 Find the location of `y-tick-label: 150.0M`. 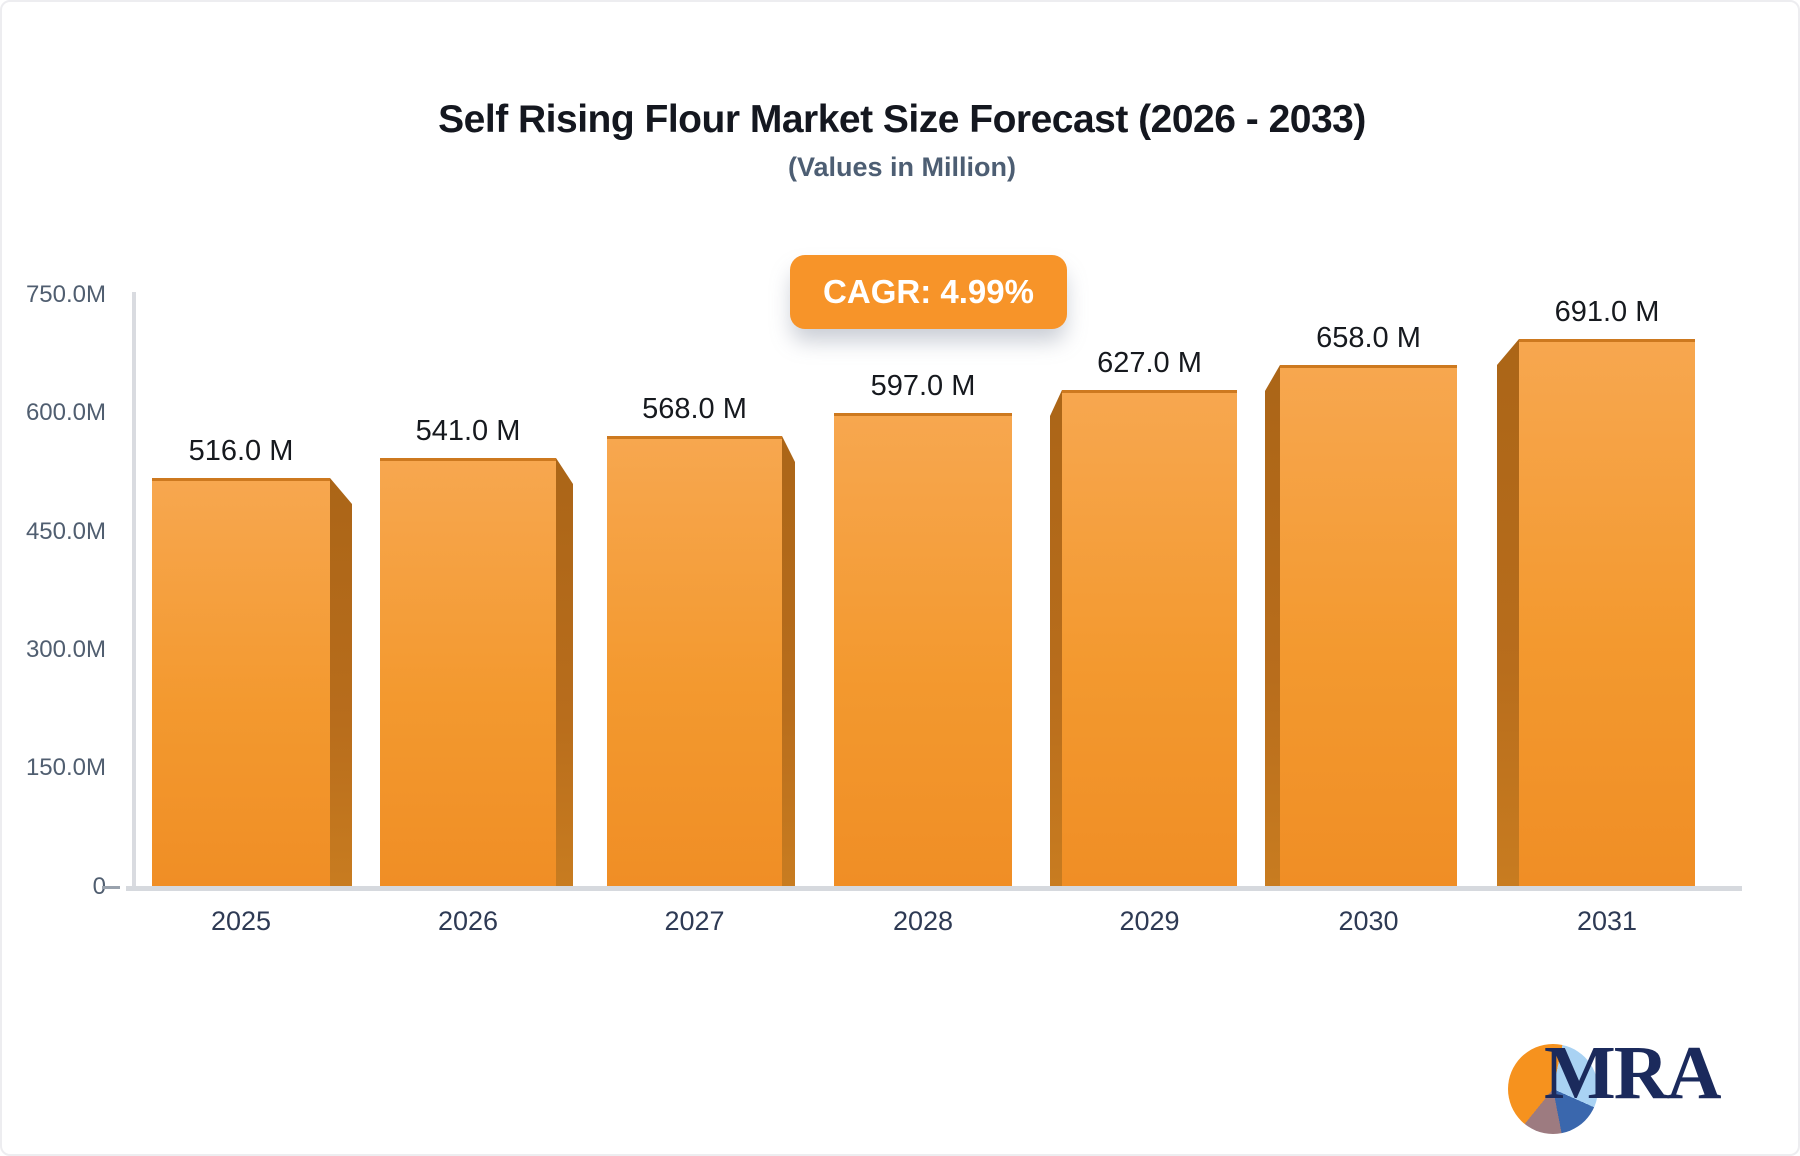

y-tick-label: 150.0M is located at coordinates (65, 767).